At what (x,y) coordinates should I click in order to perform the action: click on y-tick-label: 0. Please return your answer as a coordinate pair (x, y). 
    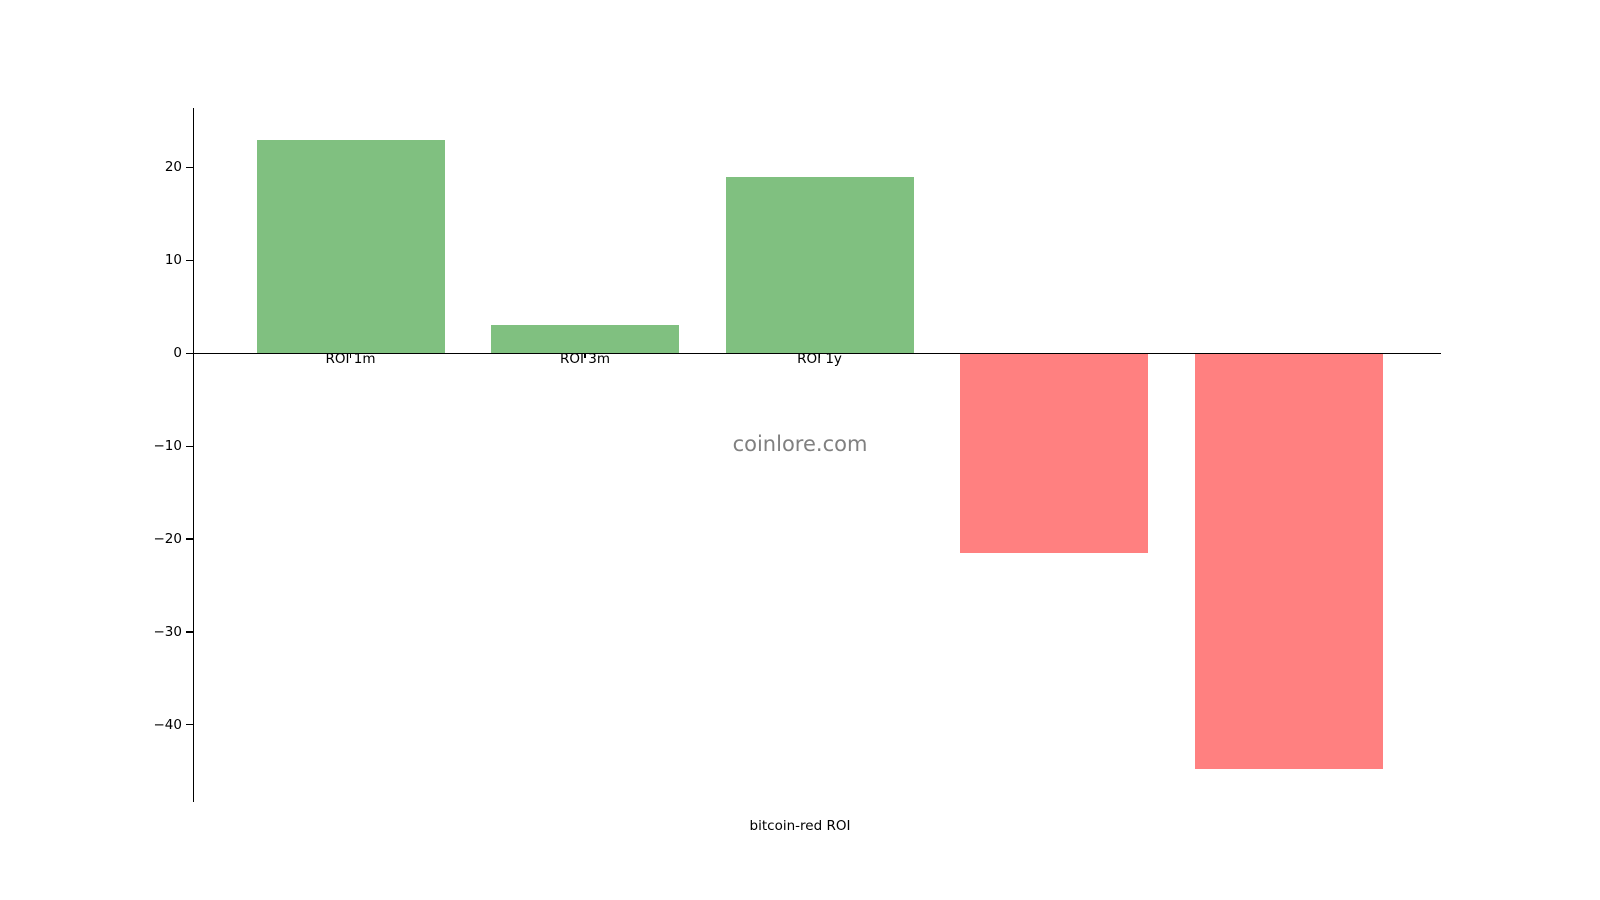
    Looking at the image, I should click on (177, 353).